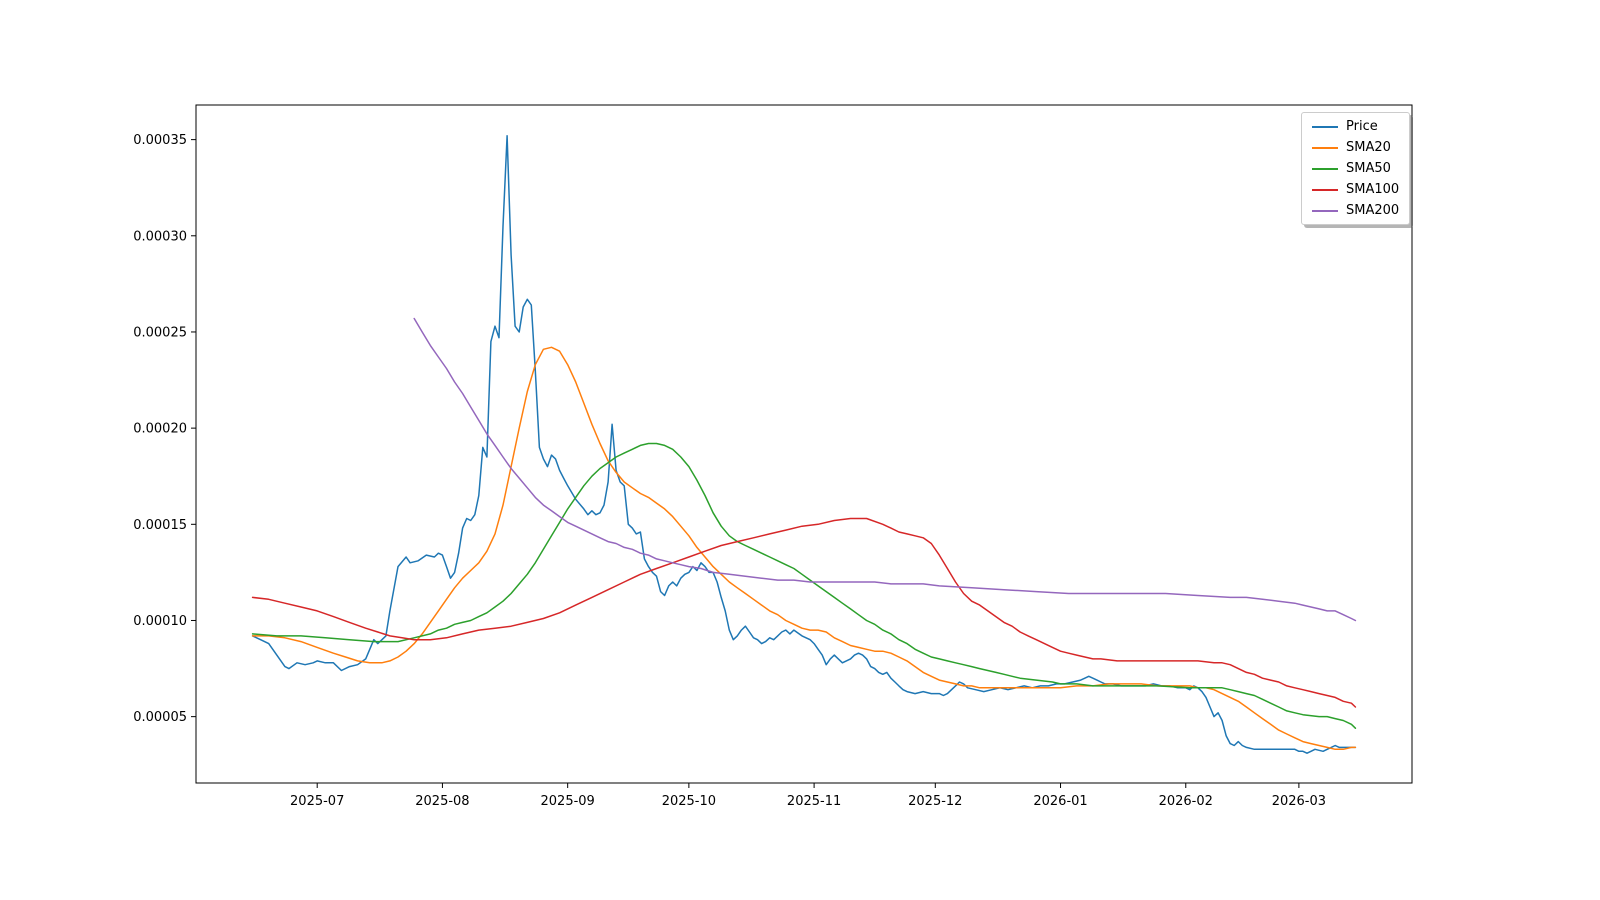 This screenshot has width=1600, height=900. Describe the element at coordinates (160, 621) in the screenshot. I see `y-tick-label: 0.00010` at that location.